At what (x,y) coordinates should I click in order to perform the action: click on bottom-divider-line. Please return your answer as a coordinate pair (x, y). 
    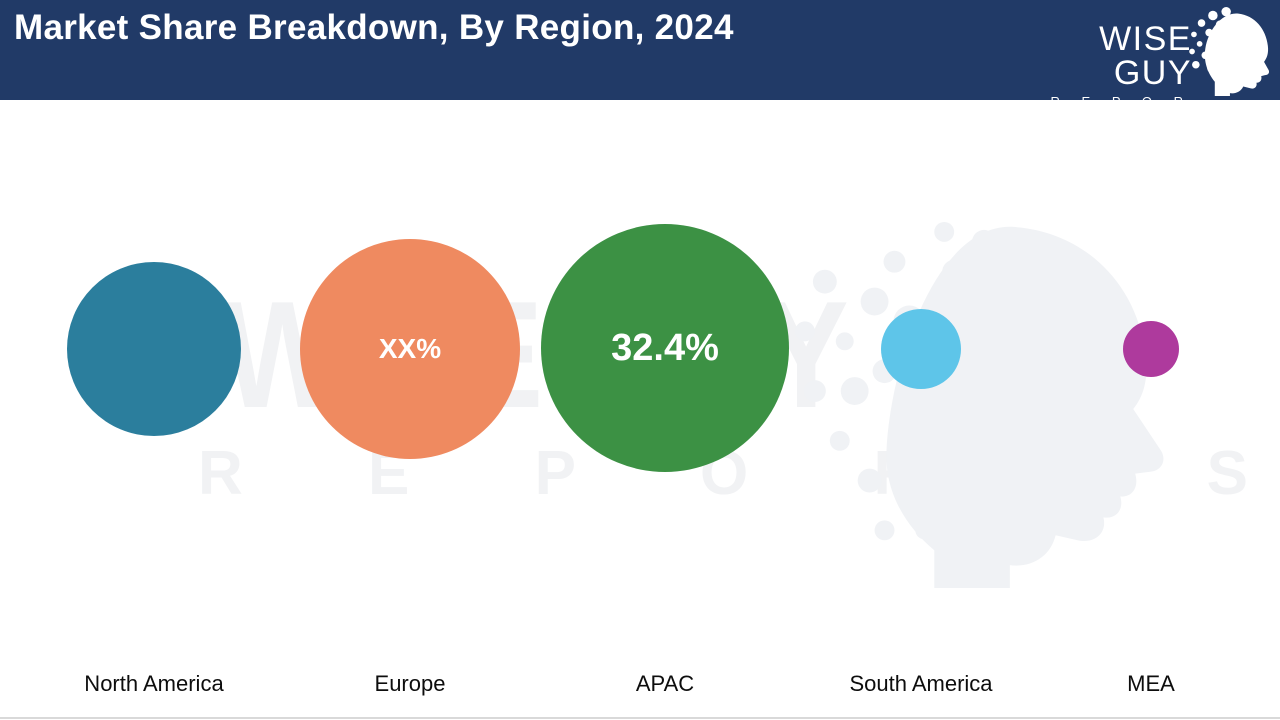
    Looking at the image, I should click on (640, 718).